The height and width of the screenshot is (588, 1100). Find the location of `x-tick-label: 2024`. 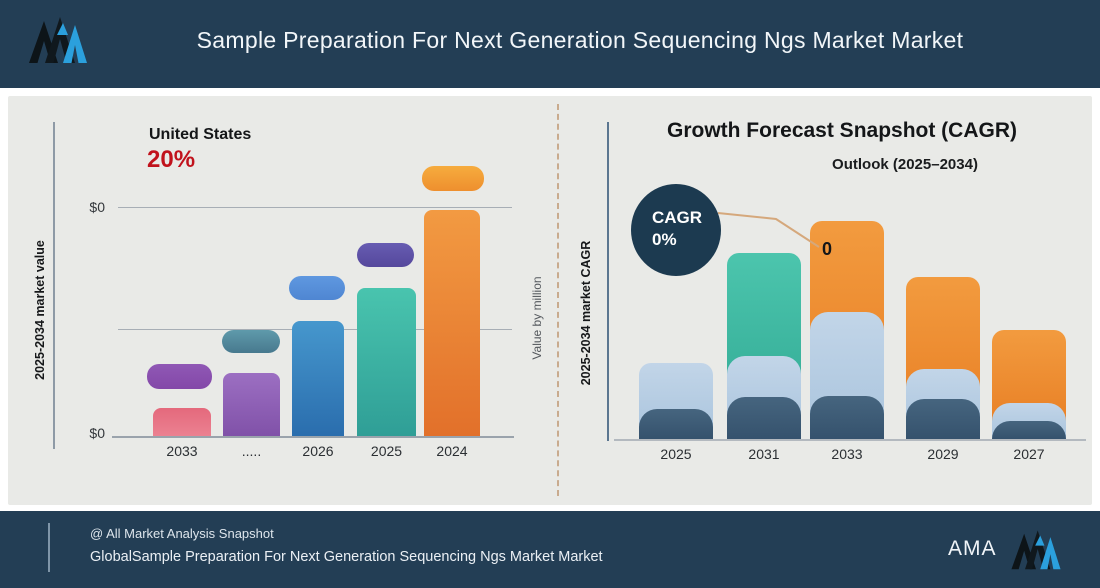

x-tick-label: 2024 is located at coordinates (452, 451).